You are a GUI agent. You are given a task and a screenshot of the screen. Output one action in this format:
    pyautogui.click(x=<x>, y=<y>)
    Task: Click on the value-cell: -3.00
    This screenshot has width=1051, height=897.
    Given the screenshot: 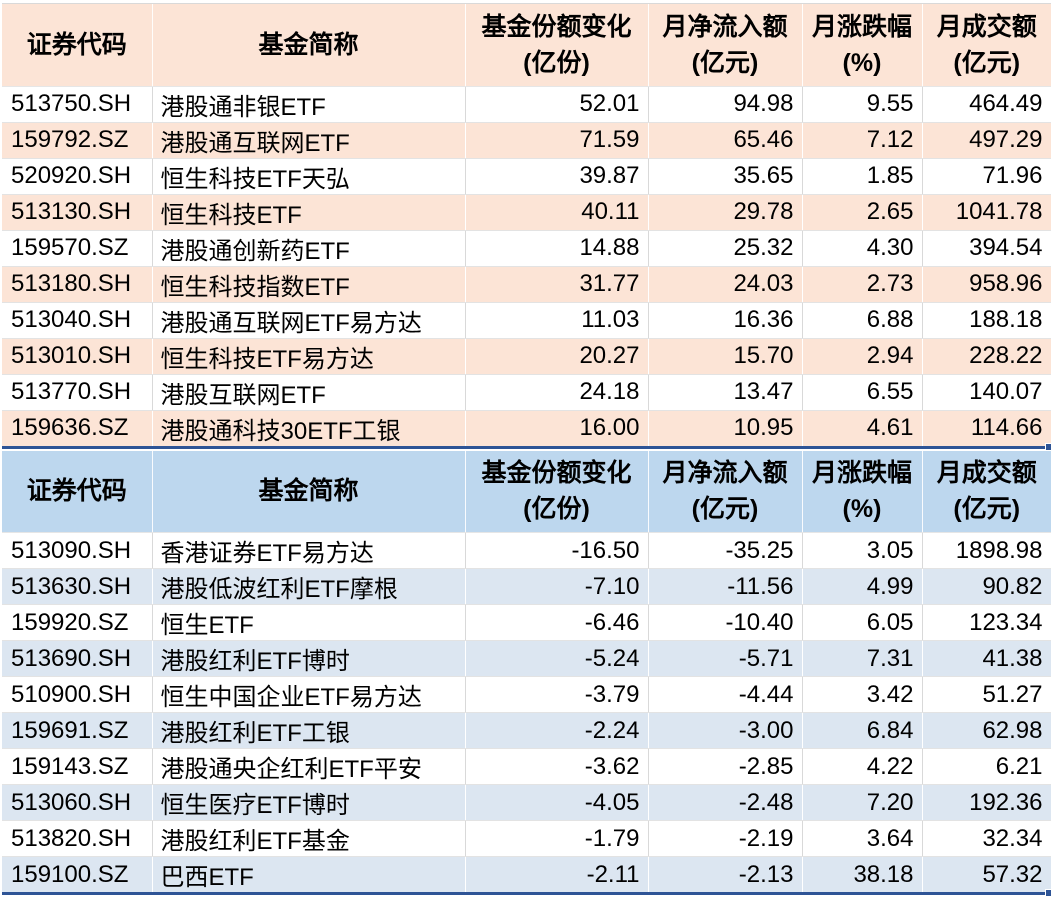 What is the action you would take?
    pyautogui.click(x=725, y=730)
    